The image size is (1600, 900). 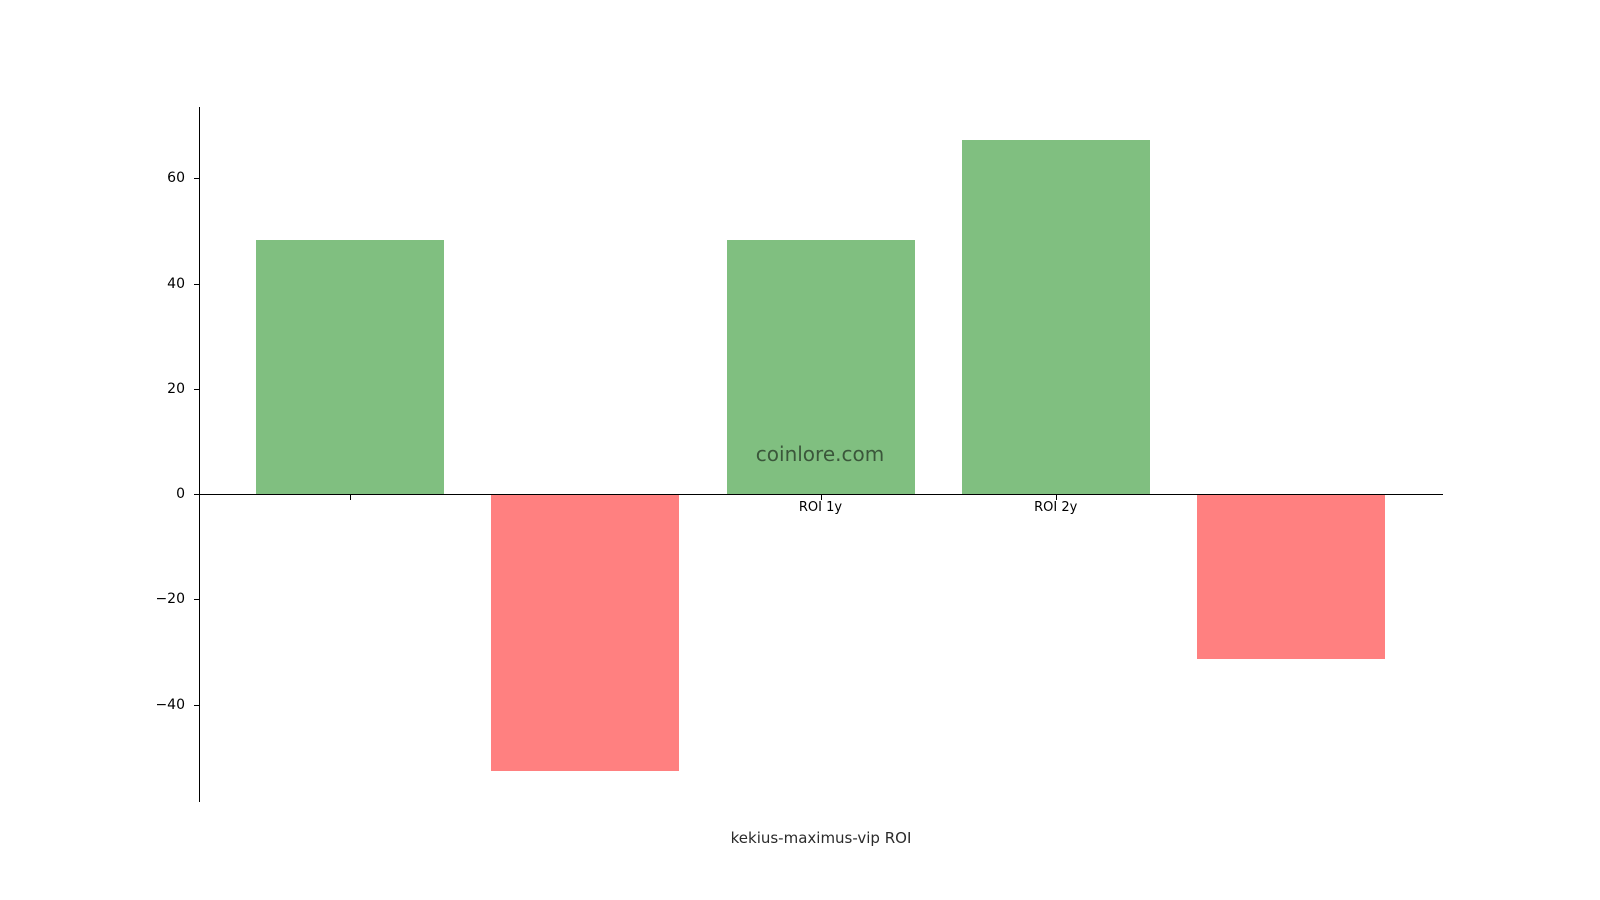 I want to click on y-axis-spine, so click(x=199, y=454).